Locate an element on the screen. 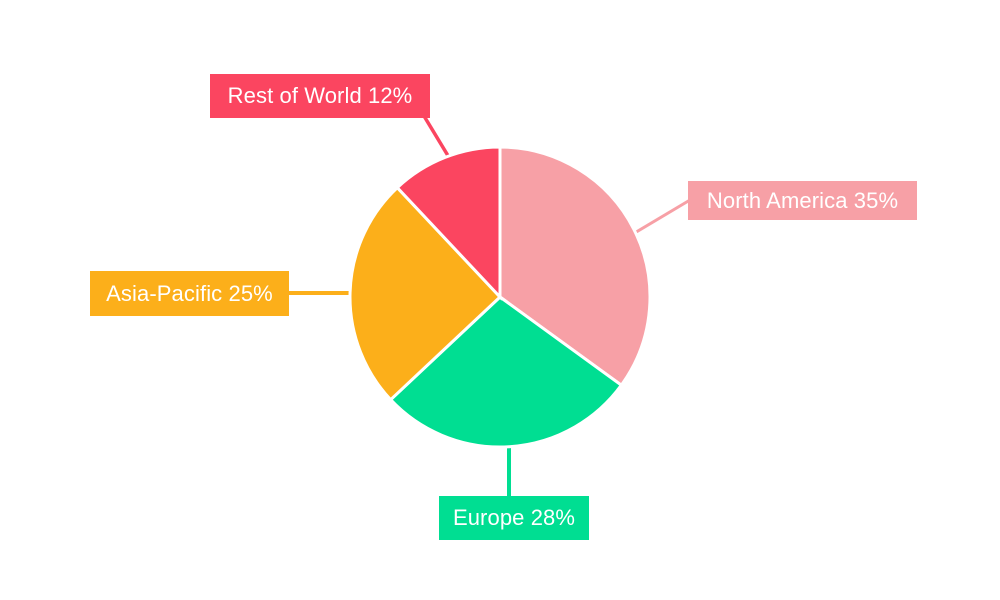  leader-line-rest-of-world is located at coordinates (437, 137).